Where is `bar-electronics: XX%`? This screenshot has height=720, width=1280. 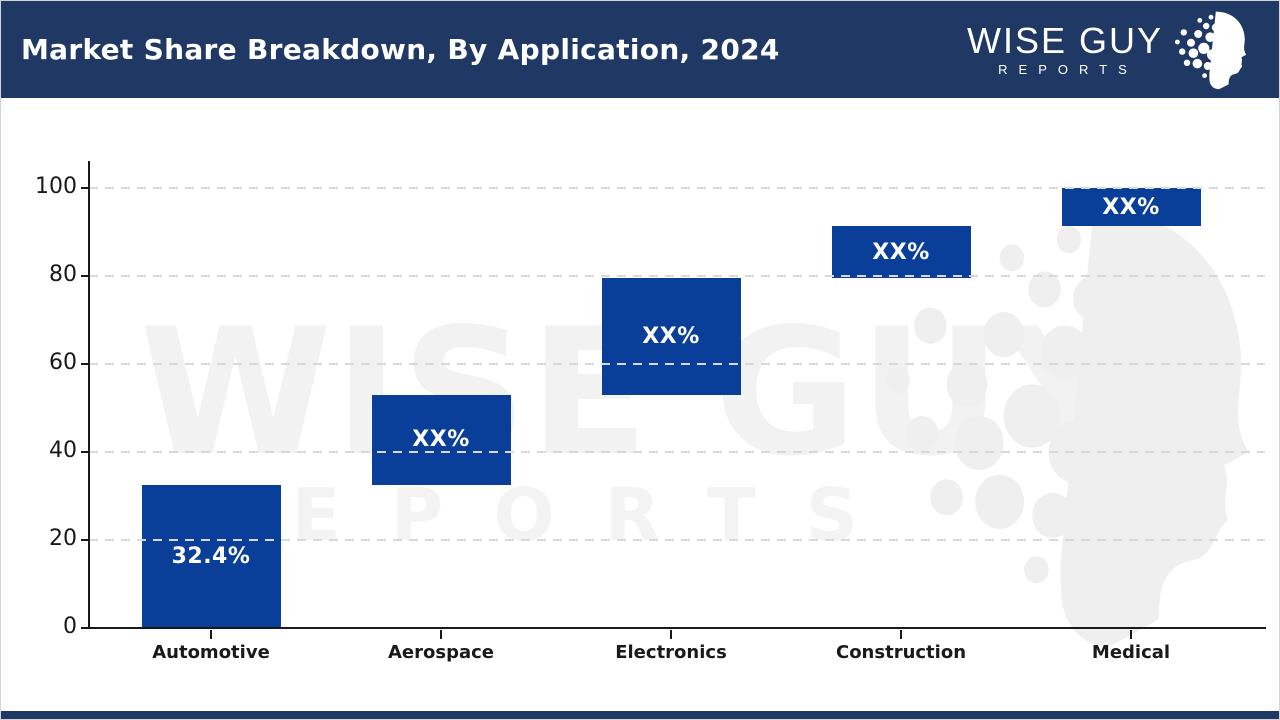 bar-electronics: XX% is located at coordinates (671, 336).